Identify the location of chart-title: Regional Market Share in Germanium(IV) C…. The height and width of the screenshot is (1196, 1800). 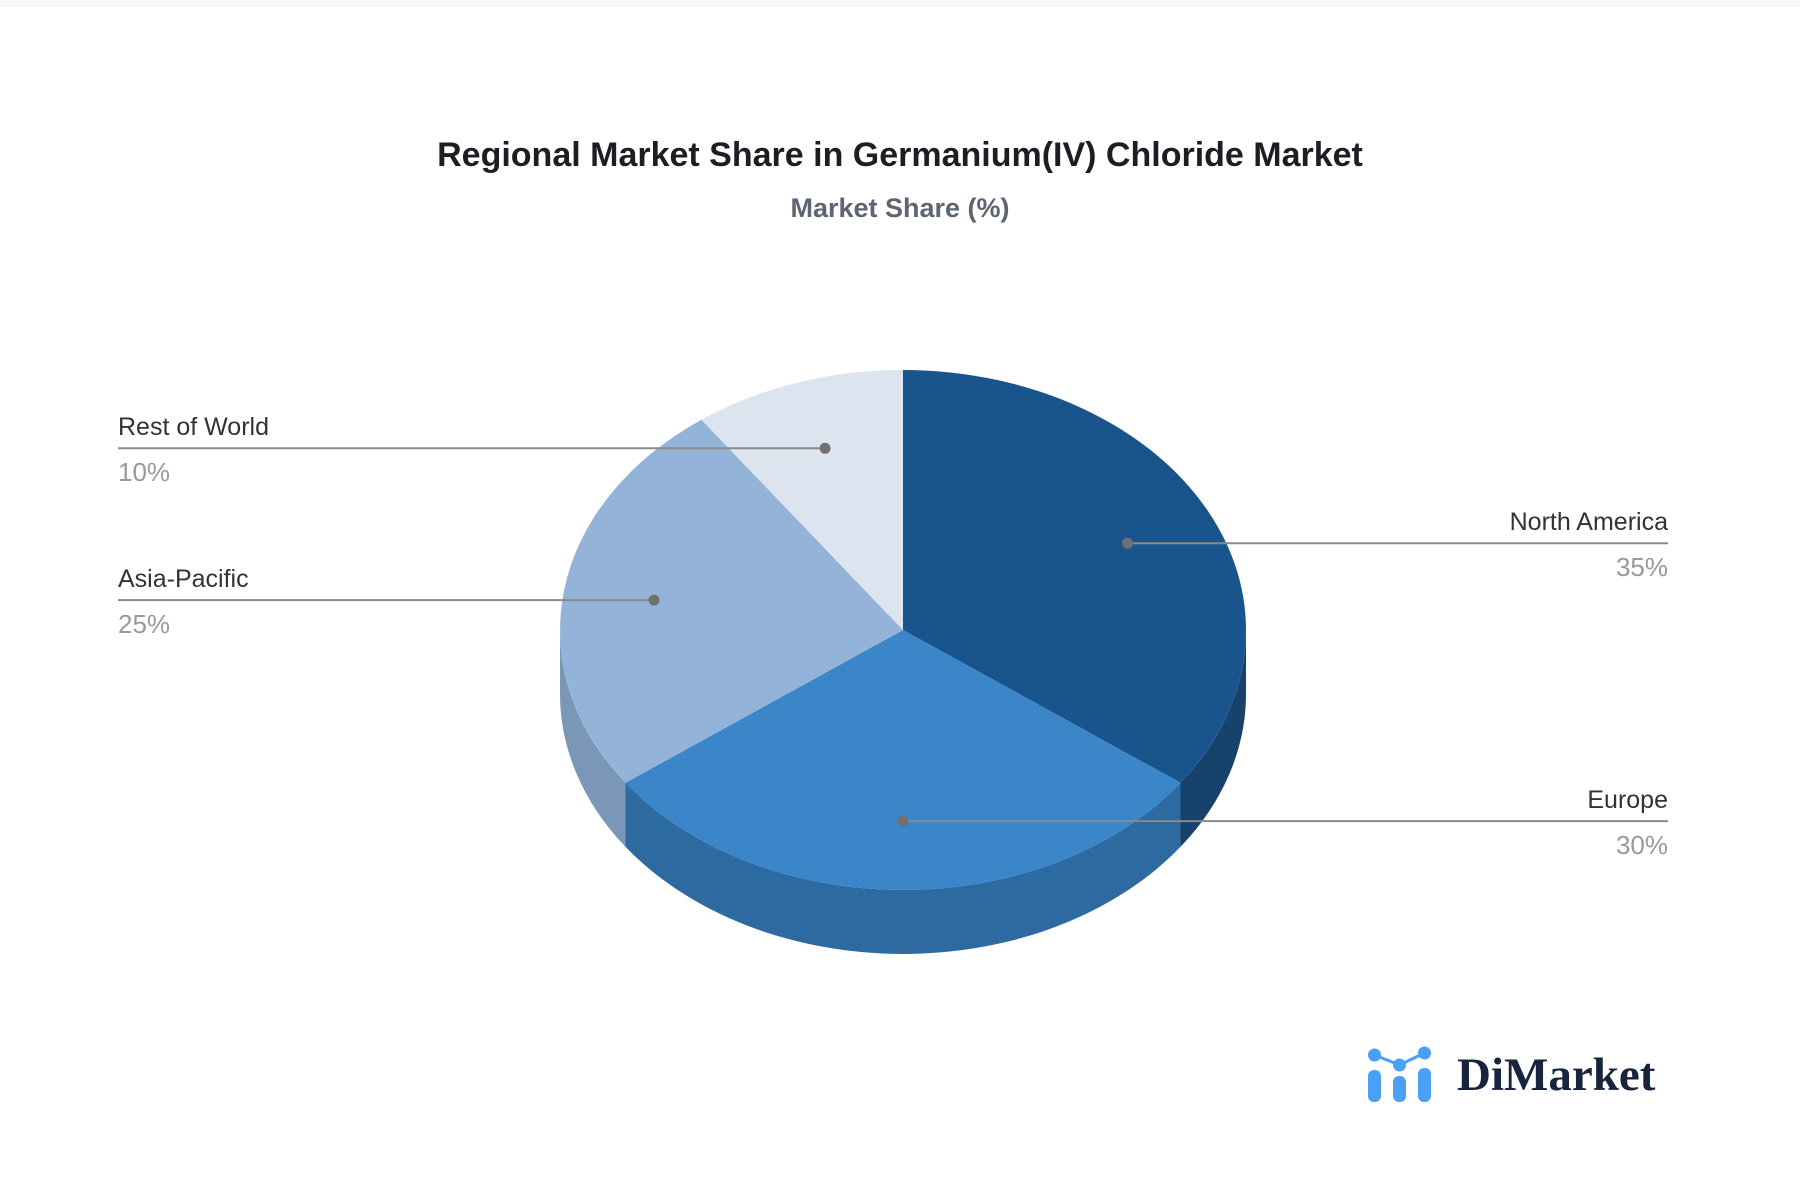
(900, 155).